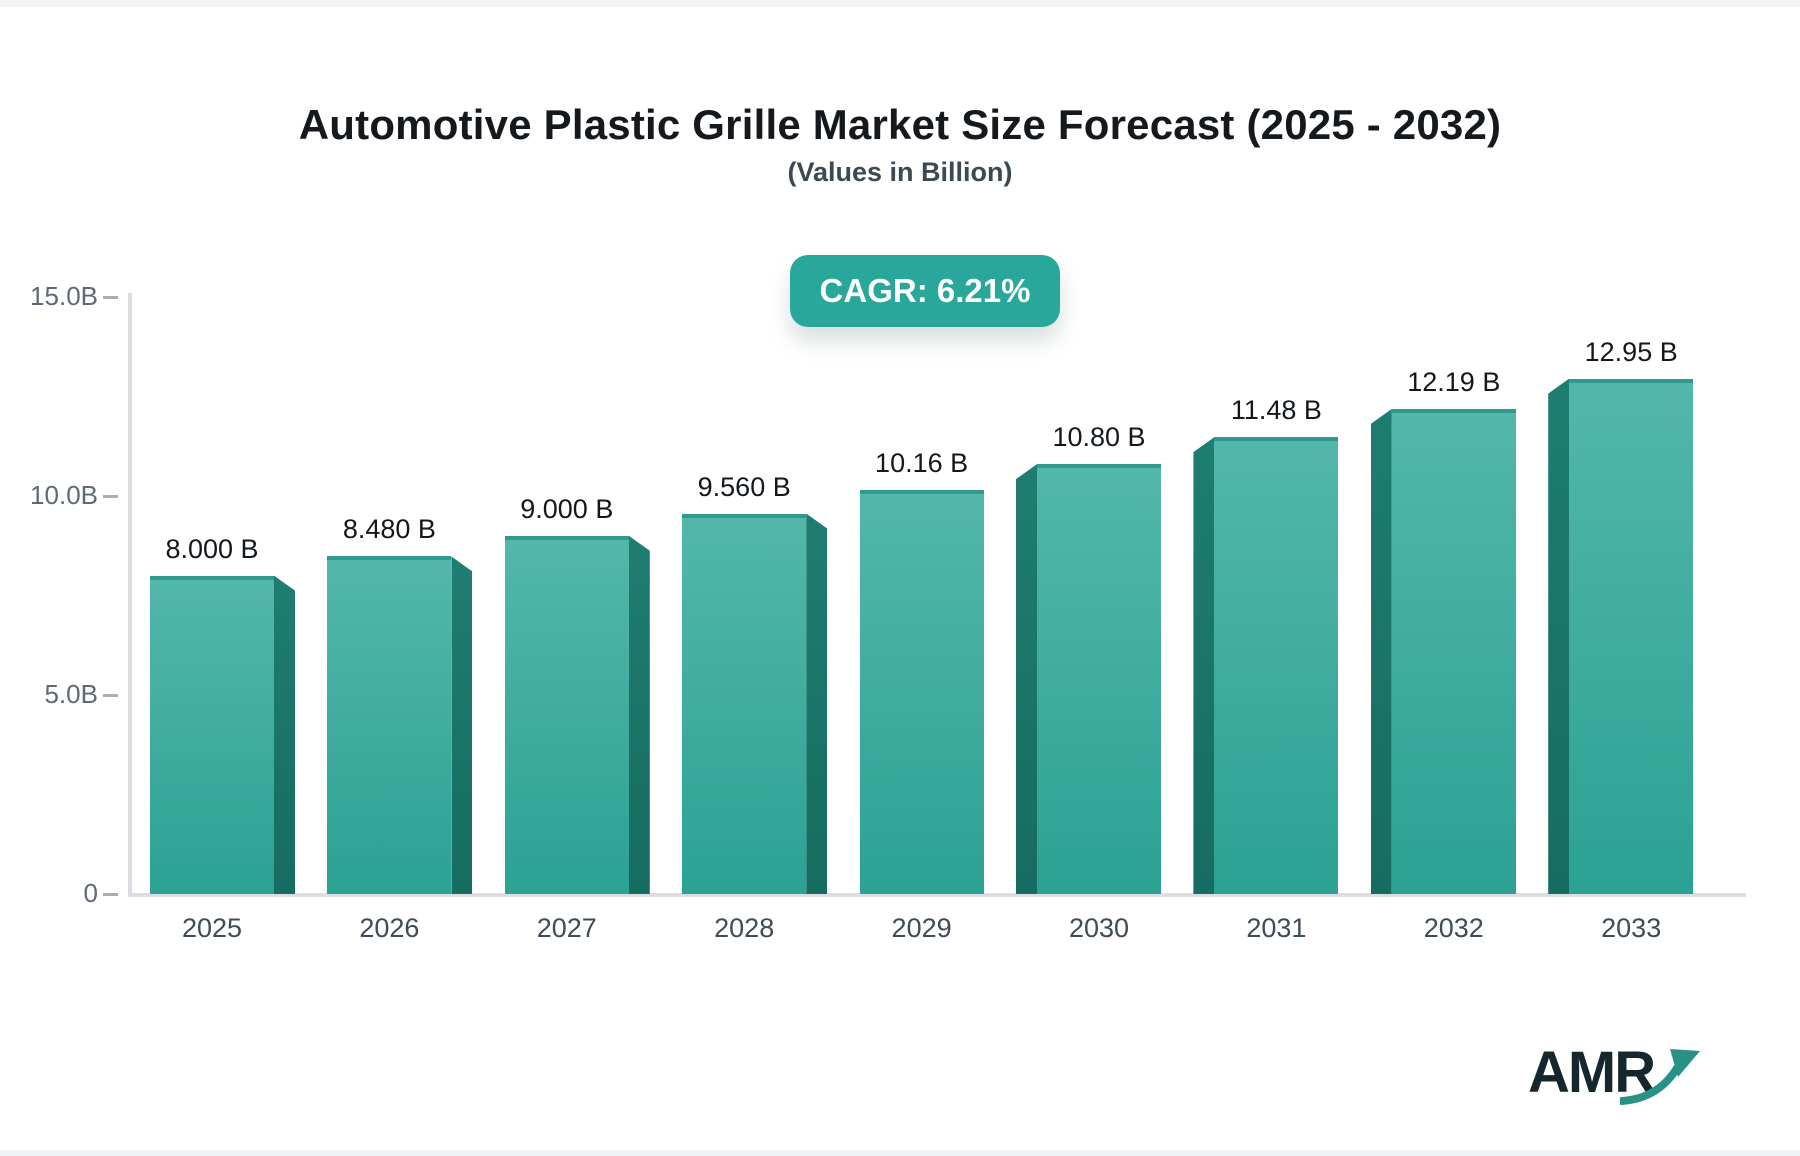 The image size is (1800, 1156). I want to click on x-axis-label-2025: 2025, so click(212, 928).